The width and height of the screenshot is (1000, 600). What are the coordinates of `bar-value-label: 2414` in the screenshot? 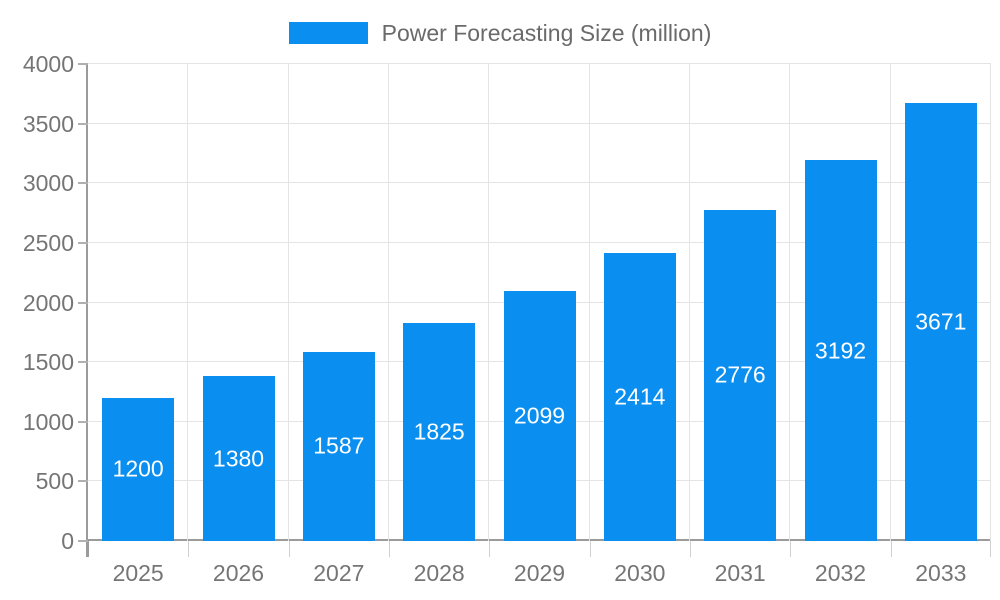 It's located at (640, 396).